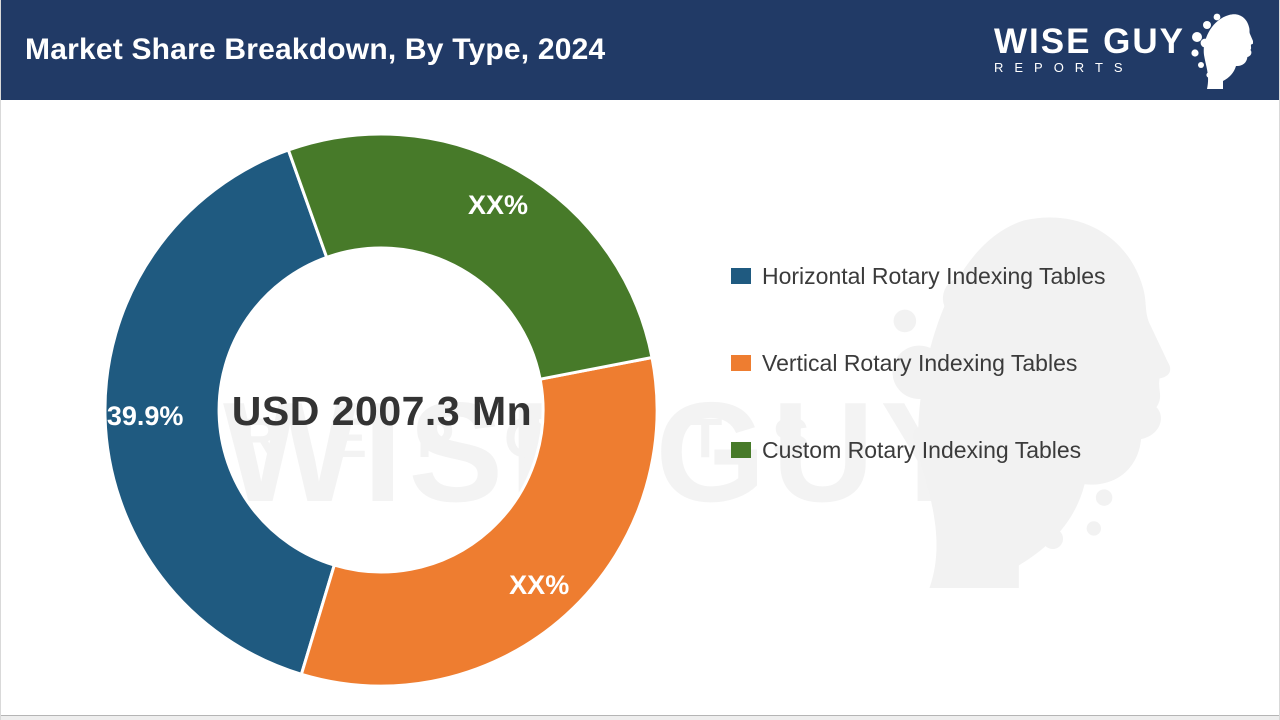 The image size is (1280, 720). I want to click on brand-face-icon, so click(1222, 51).